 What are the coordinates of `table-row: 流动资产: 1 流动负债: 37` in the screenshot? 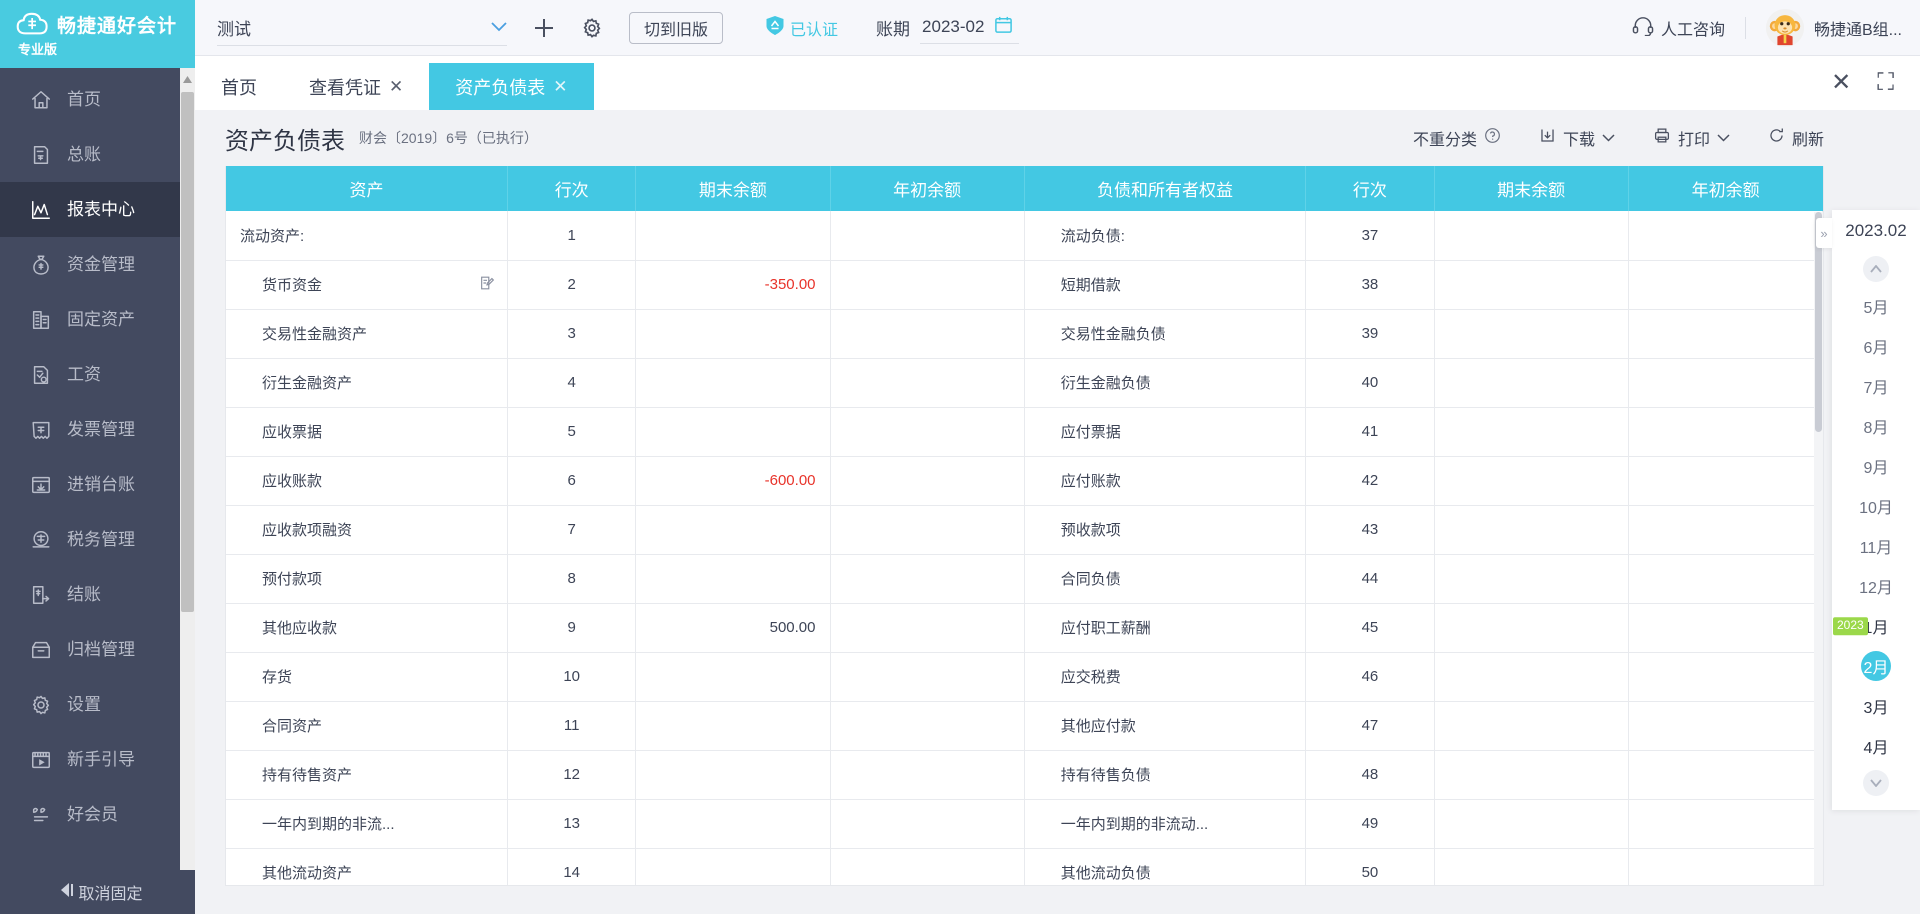 It's located at (1024, 236).